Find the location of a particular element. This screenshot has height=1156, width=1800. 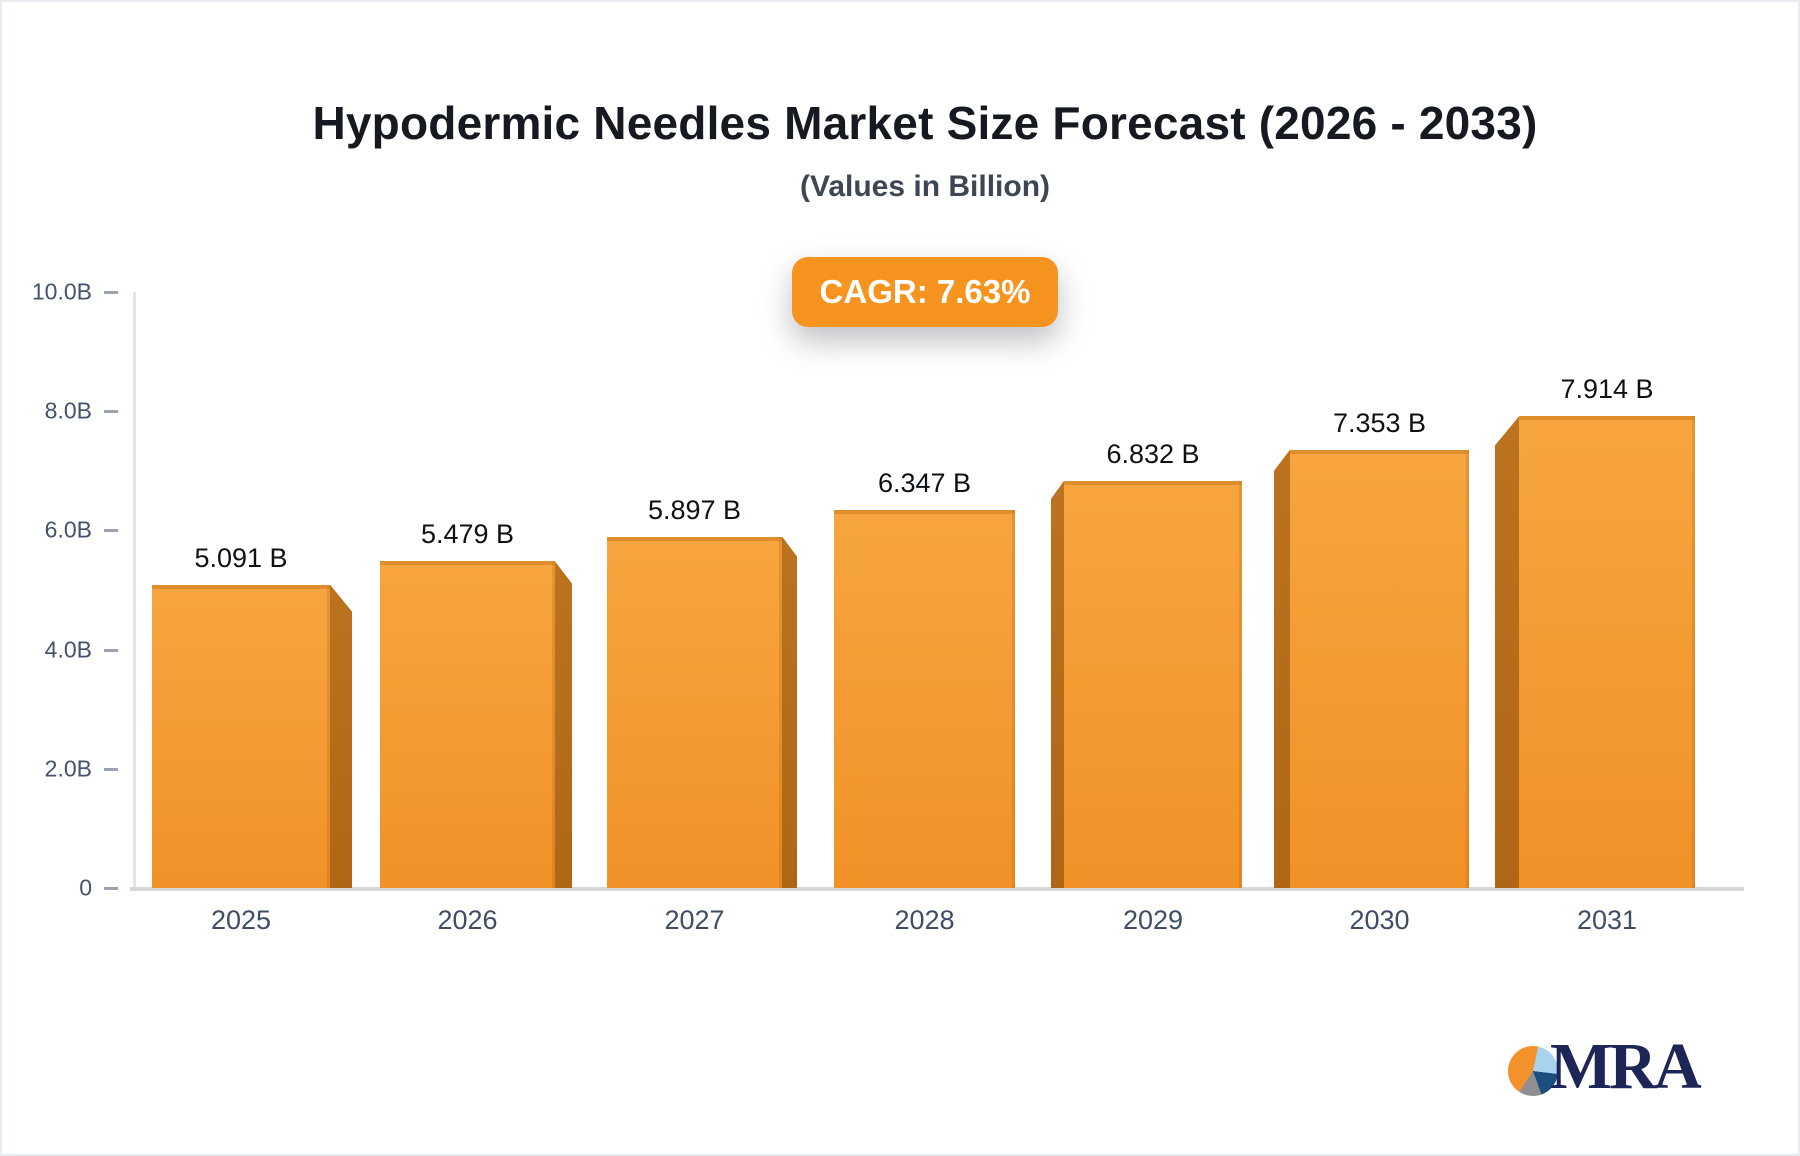

x-tick-label-2028: 2028 is located at coordinates (924, 920).